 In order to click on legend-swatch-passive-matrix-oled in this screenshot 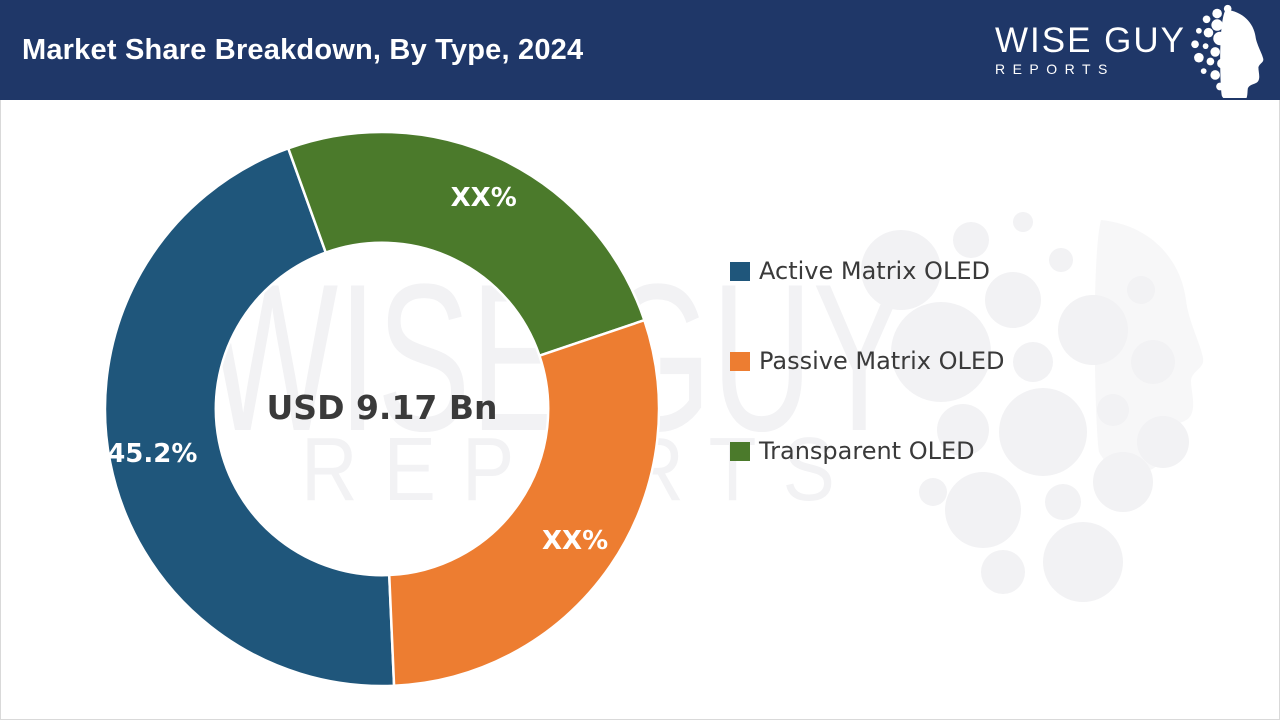, I will do `click(740, 361)`.